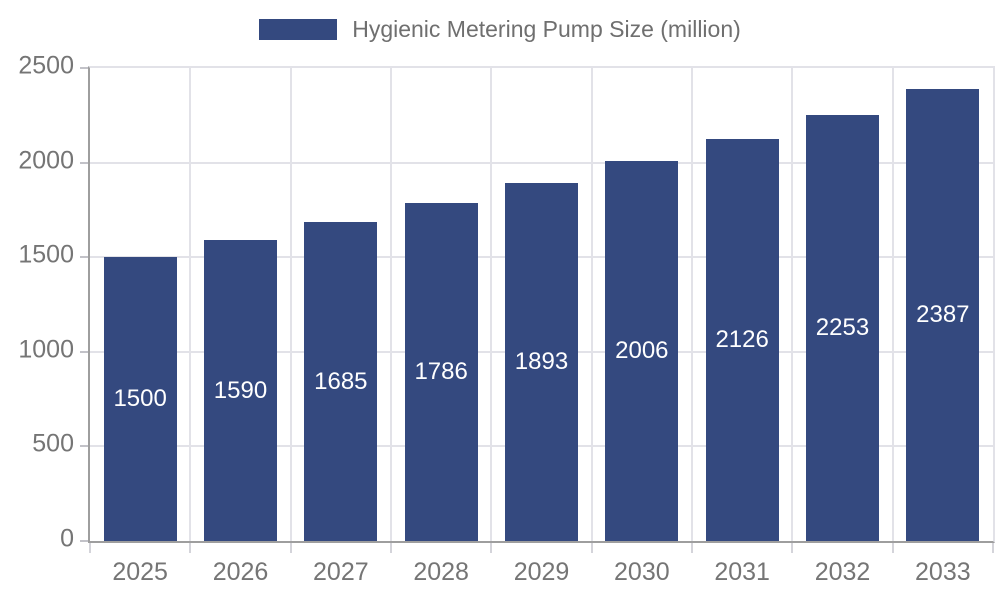 The width and height of the screenshot is (1000, 600). Describe the element at coordinates (842, 572) in the screenshot. I see `x-axis-label: 2032` at that location.